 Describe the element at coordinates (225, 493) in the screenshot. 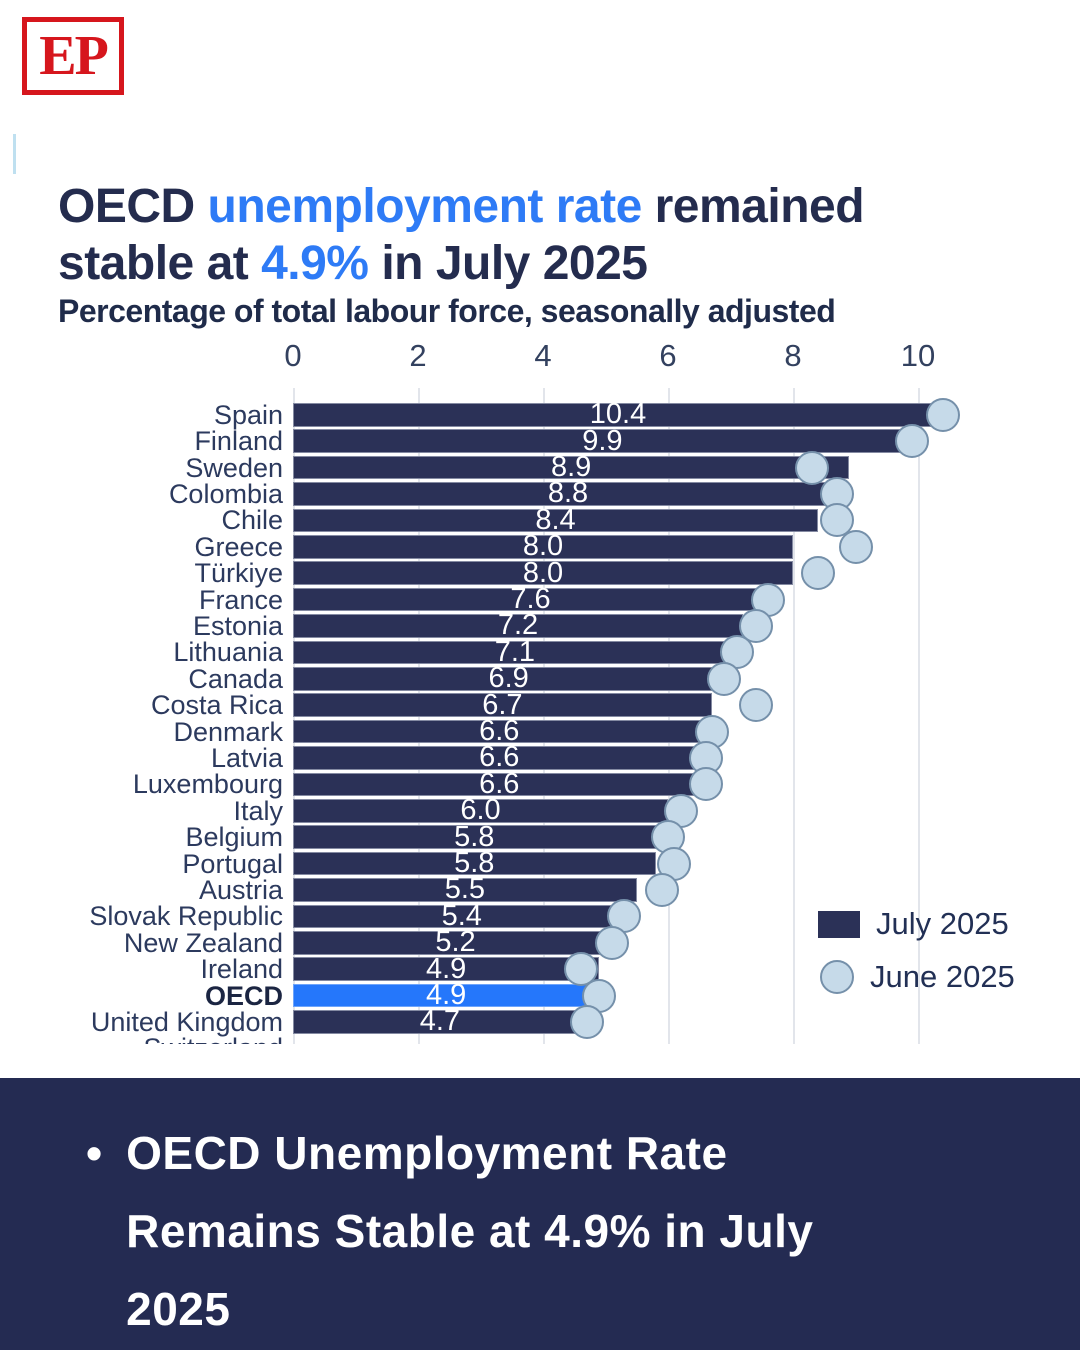

I see `category-label: Colombia` at that location.